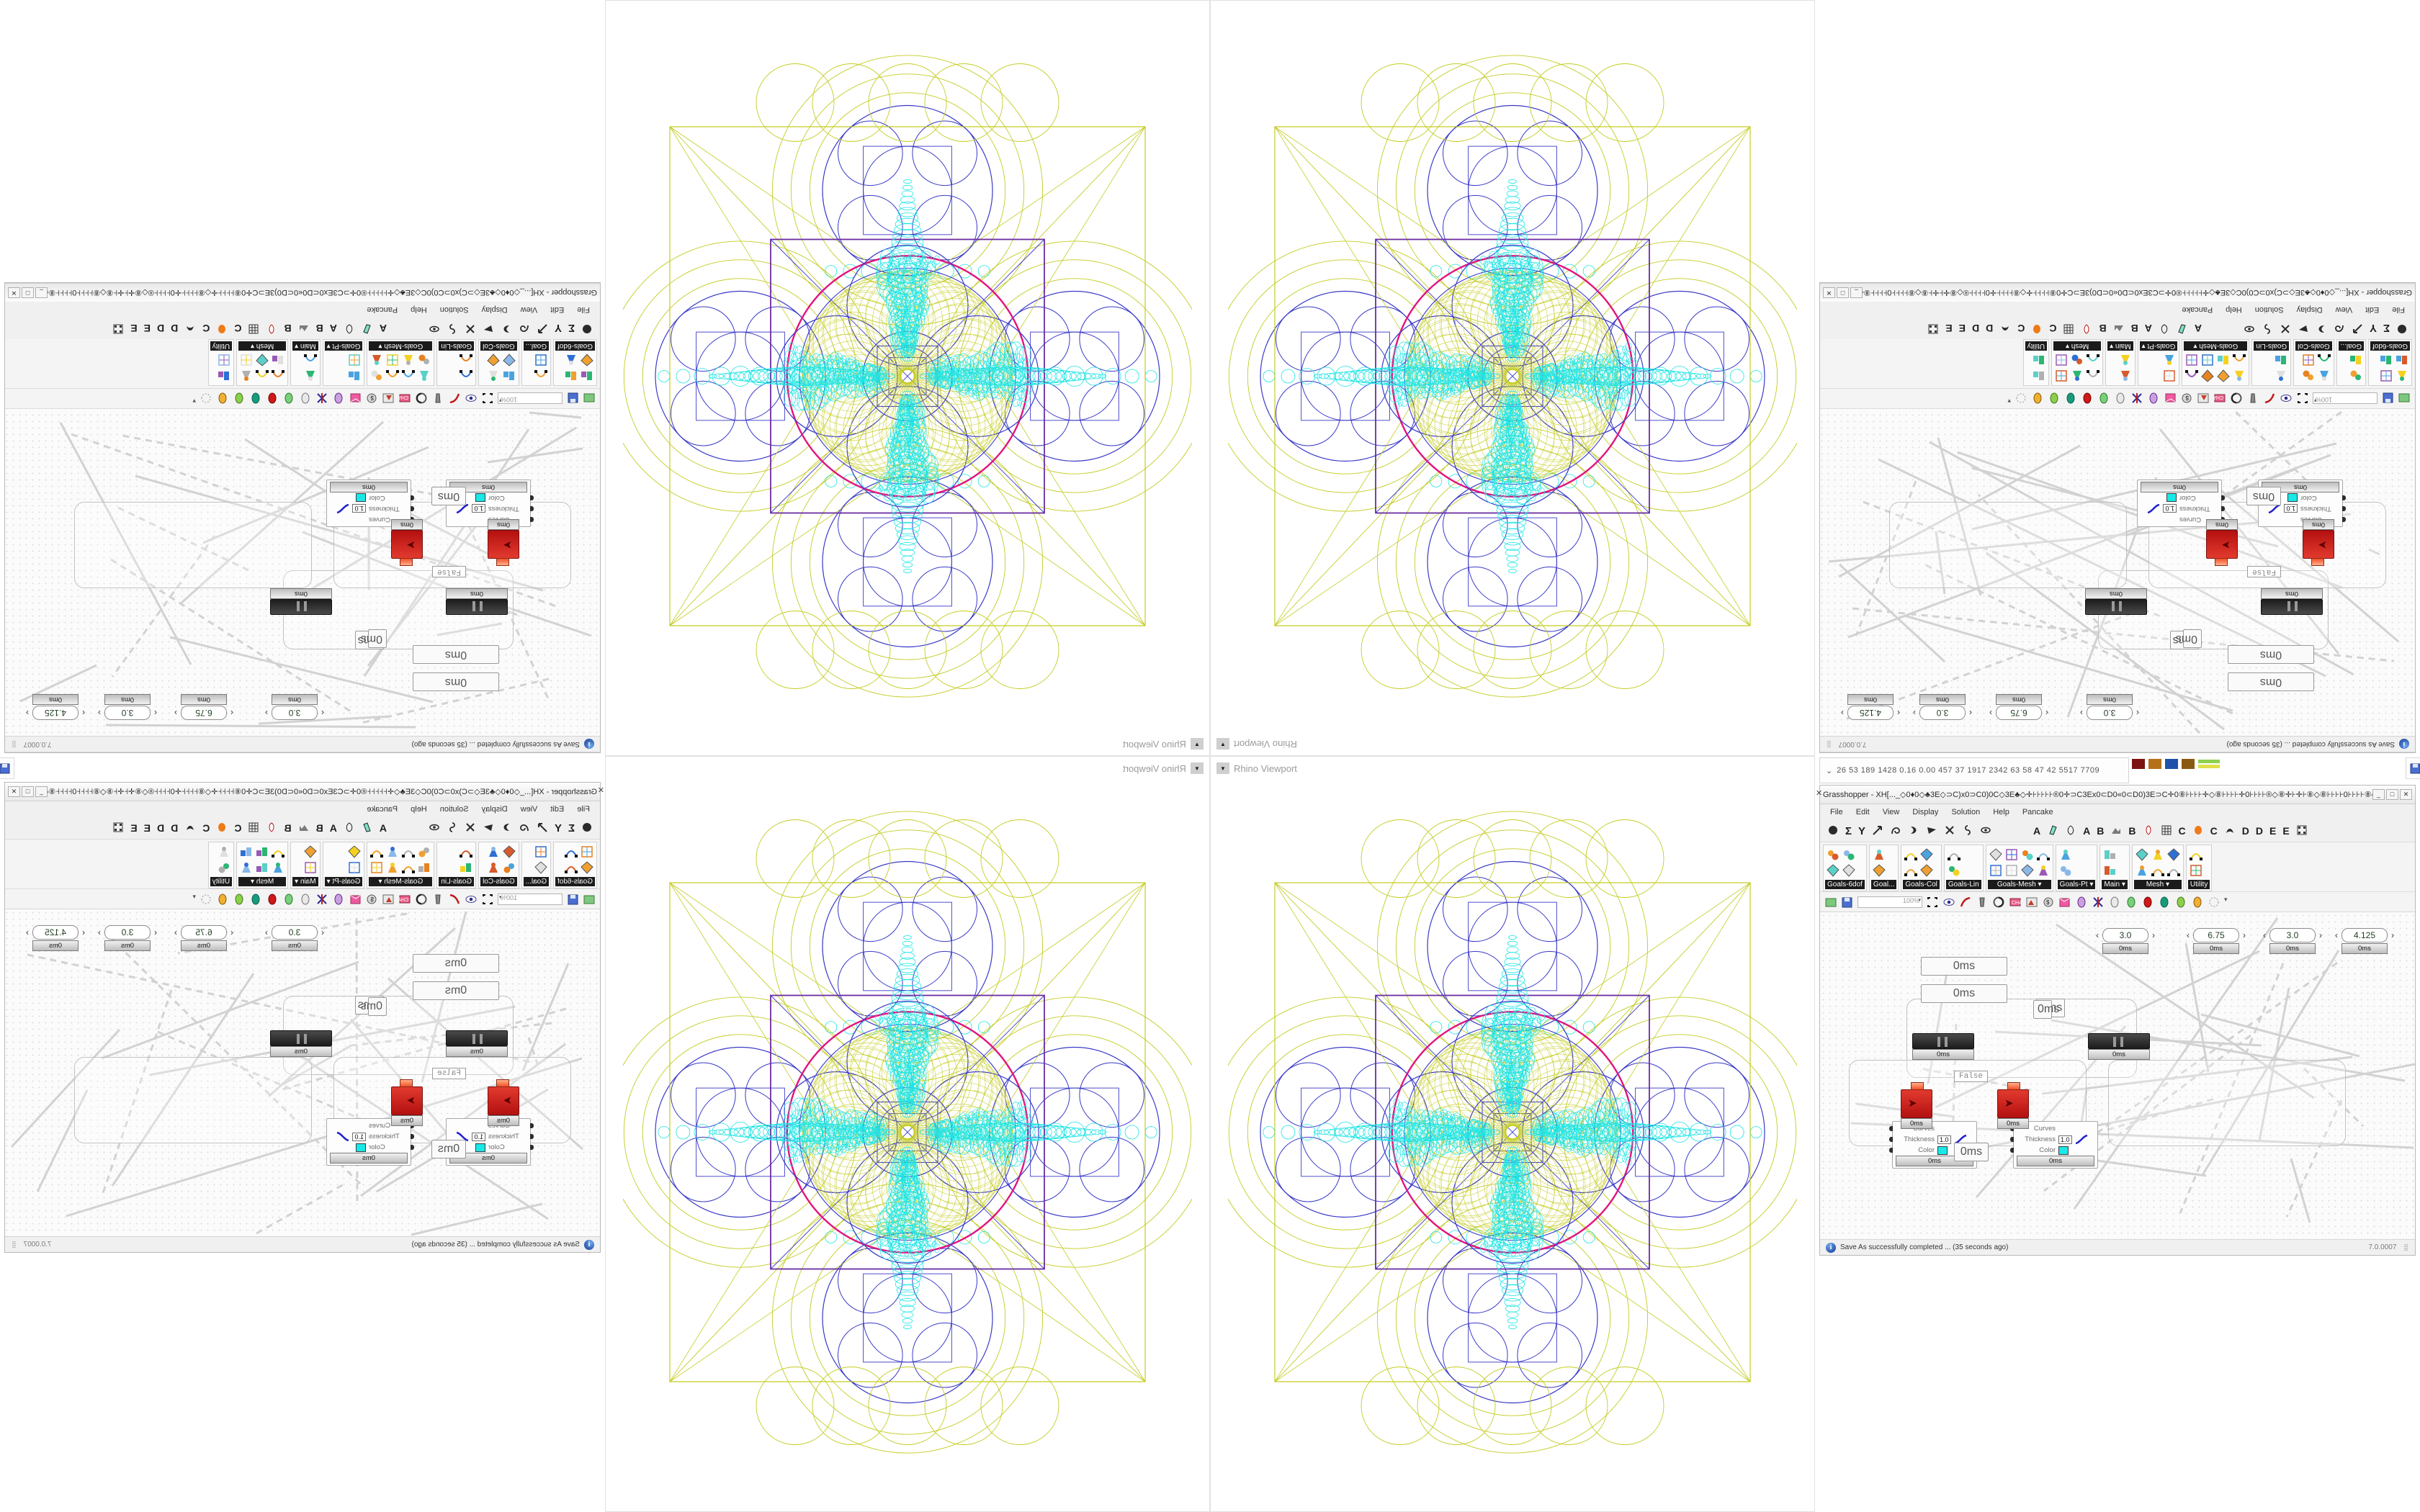 This screenshot has height=1512, width=2420. What do you see at coordinates (1830, 902) in the screenshot?
I see `open-icon` at bounding box center [1830, 902].